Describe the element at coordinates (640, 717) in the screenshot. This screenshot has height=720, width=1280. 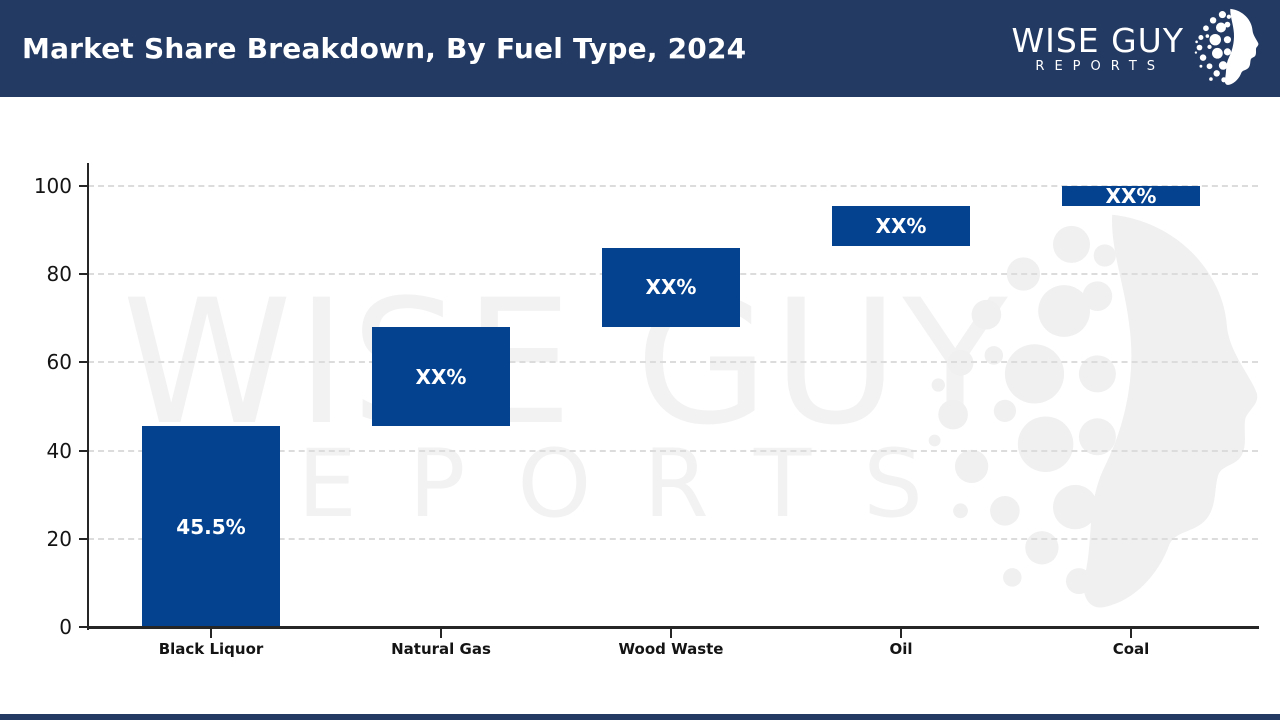
I see `footer-bar` at that location.